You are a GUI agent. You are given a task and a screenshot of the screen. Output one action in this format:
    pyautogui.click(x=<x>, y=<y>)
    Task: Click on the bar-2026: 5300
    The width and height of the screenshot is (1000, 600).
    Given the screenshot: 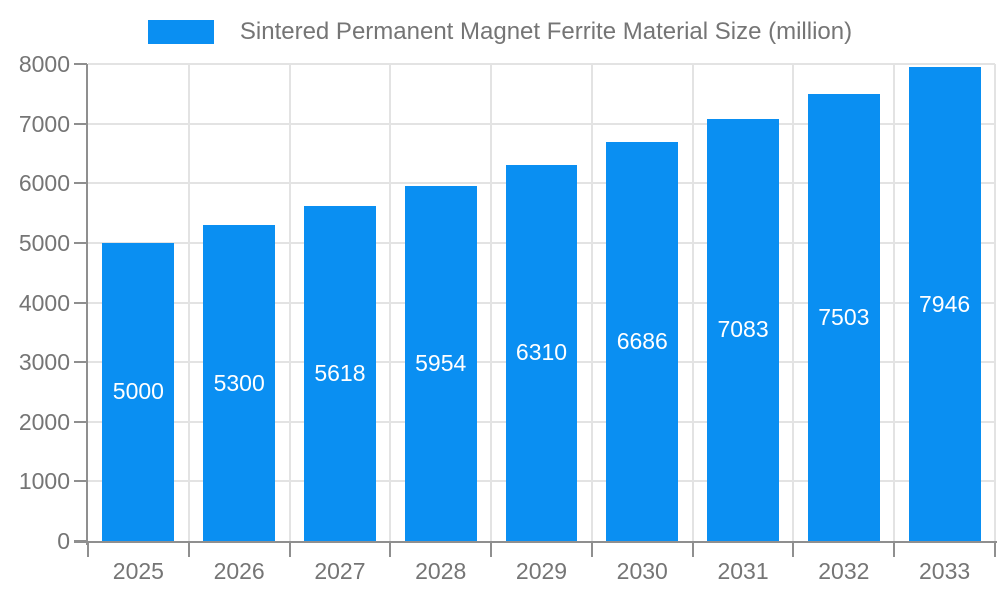 What is the action you would take?
    pyautogui.click(x=239, y=383)
    